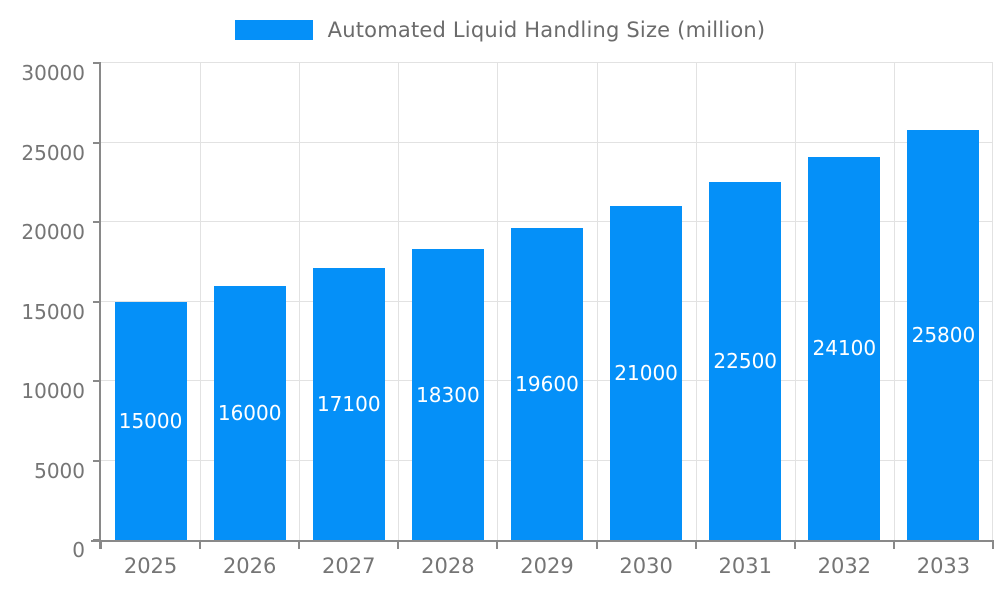 This screenshot has width=1000, height=600. I want to click on bar-value-label: 18300, so click(448, 394).